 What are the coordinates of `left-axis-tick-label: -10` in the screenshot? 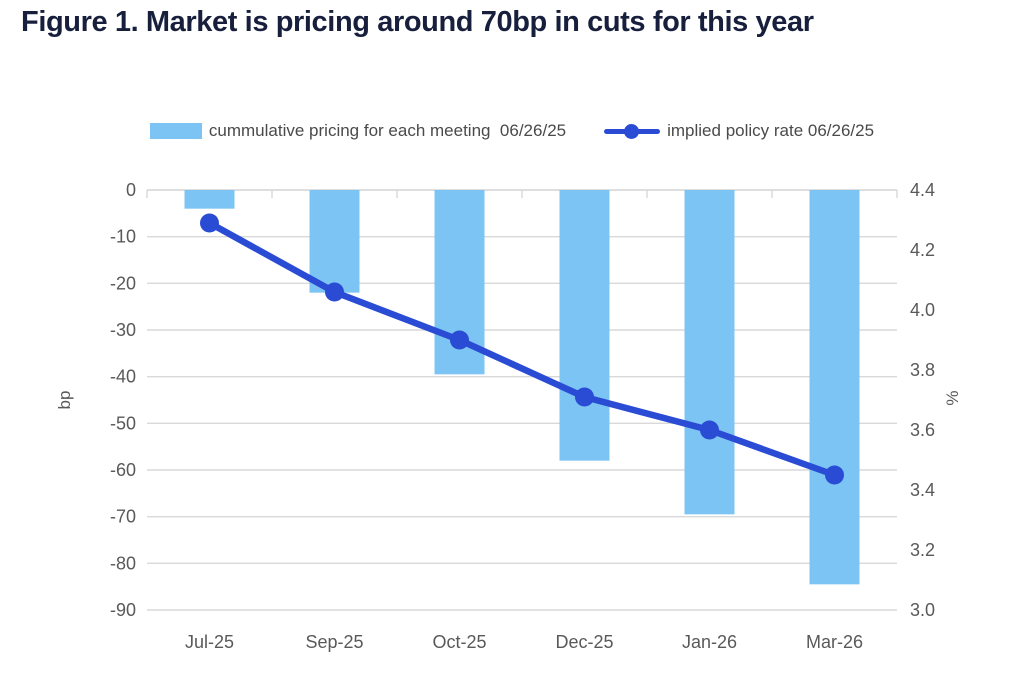 It's located at (123, 237).